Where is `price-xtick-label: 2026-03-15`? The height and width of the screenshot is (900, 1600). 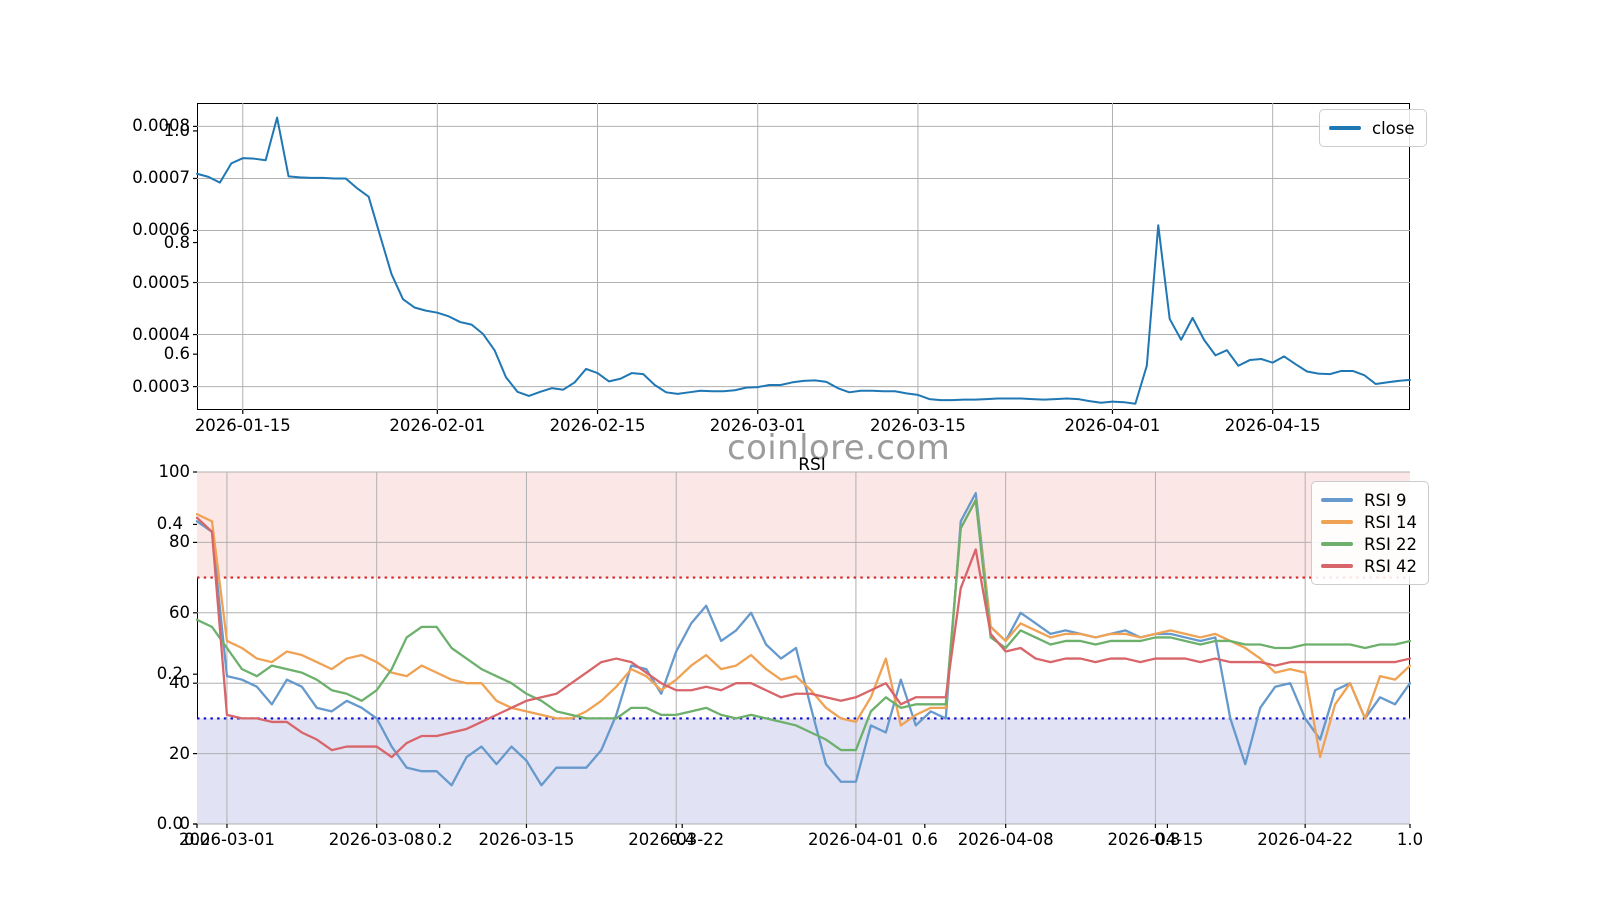 price-xtick-label: 2026-03-15 is located at coordinates (917, 425).